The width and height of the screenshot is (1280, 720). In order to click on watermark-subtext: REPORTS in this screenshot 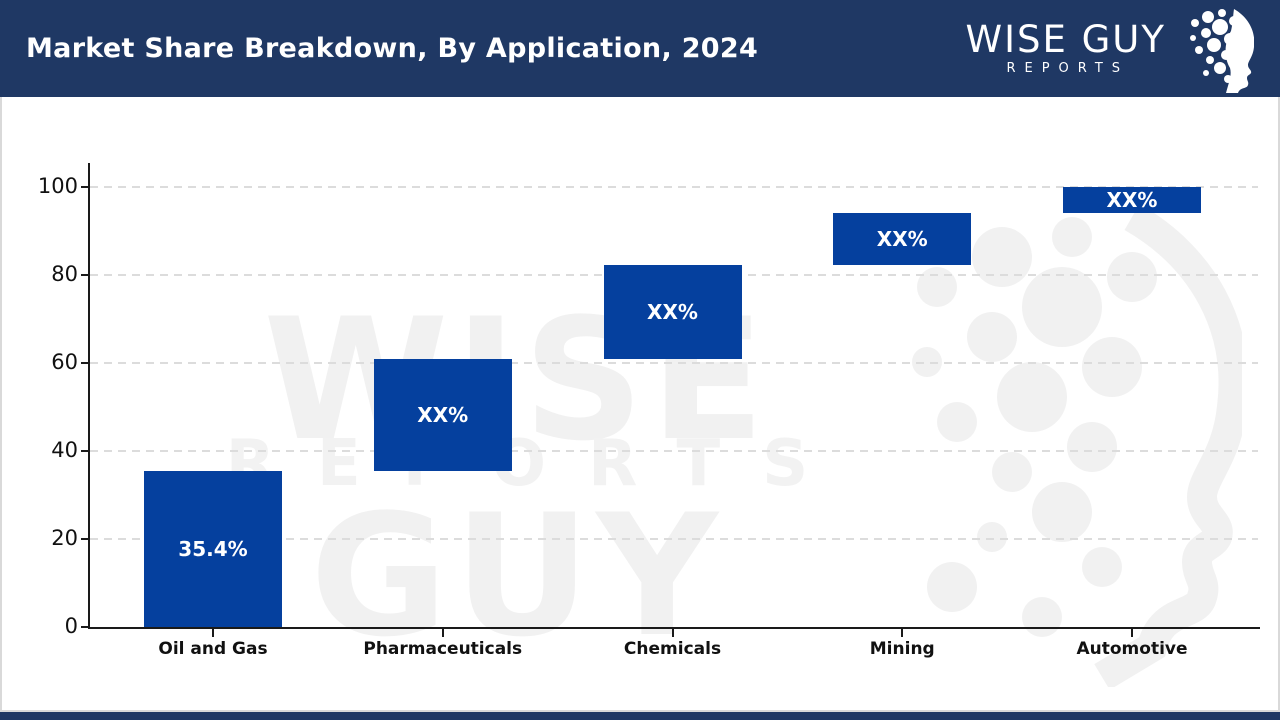, I will do `click(538, 464)`.